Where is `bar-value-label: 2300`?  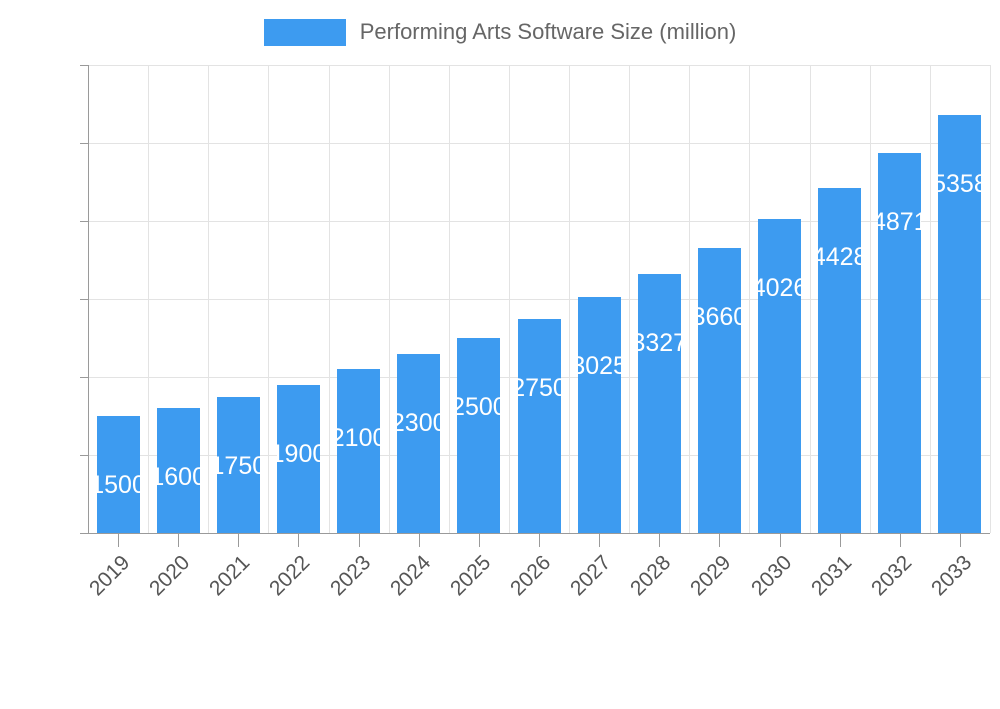 bar-value-label: 2300 is located at coordinates (419, 422).